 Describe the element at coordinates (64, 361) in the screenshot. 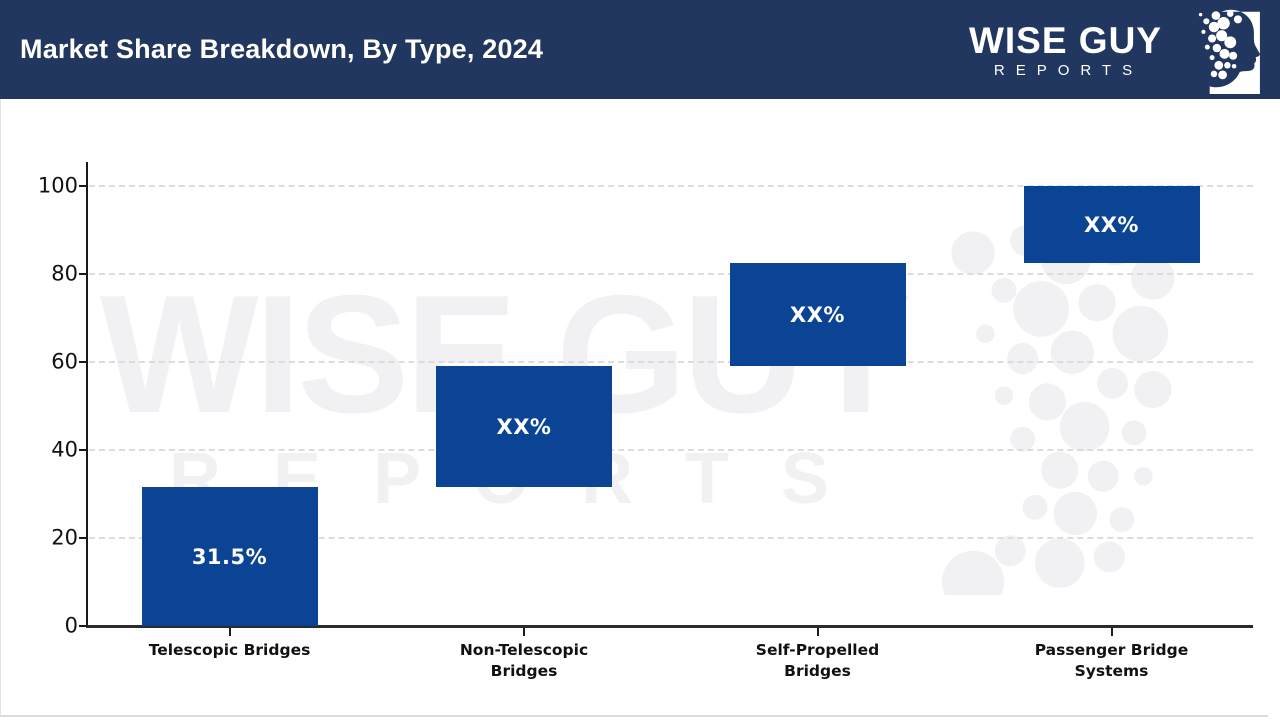

I see `y-tick-label: 60` at that location.